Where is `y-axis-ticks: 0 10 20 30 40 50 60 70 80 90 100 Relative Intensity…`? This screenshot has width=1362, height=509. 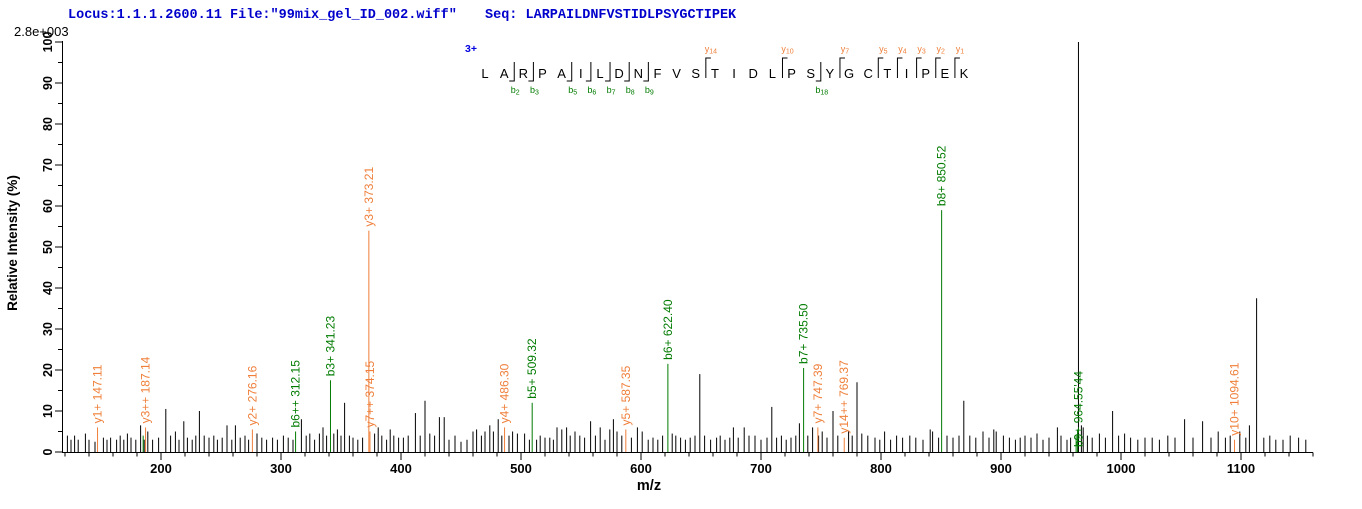
y-axis-ticks: 0 10 20 30 40 50 60 70 80 90 100 Relative Intensity… is located at coordinates (33, 243).